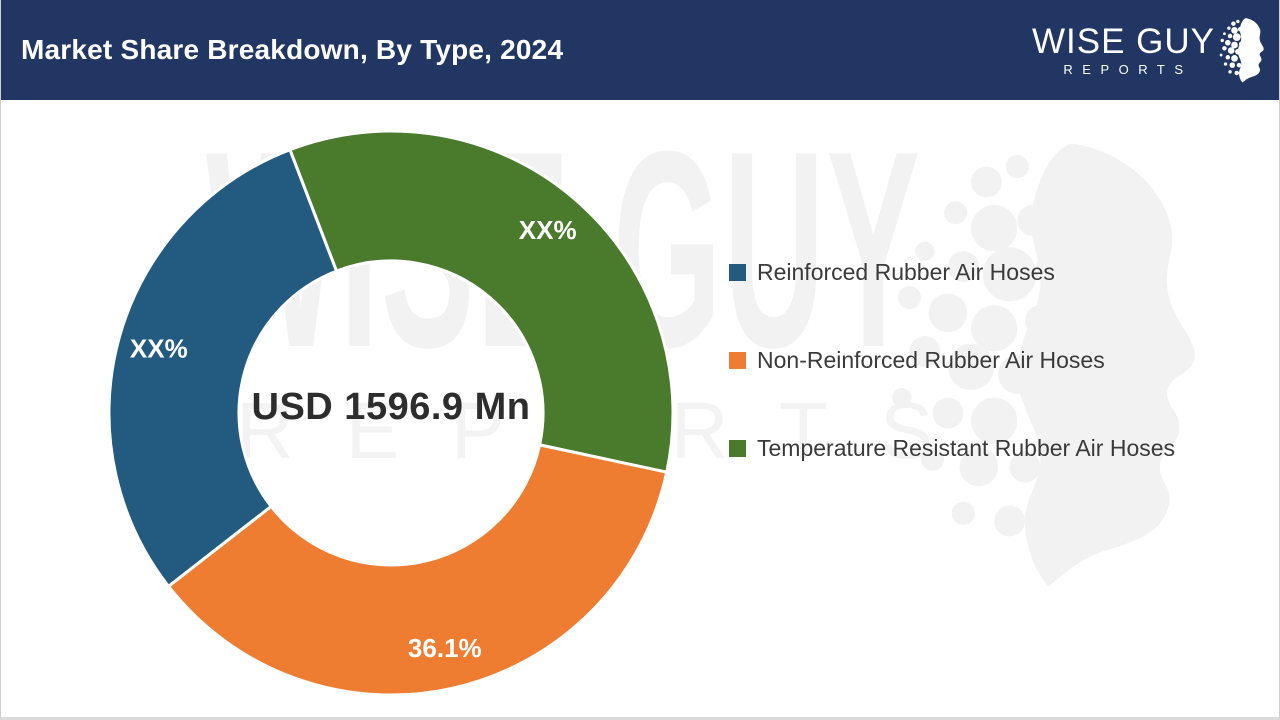 The image size is (1280, 720). Describe the element at coordinates (931, 359) in the screenshot. I see `legend-label: Non-Reinforced Rubber Air Hoses` at that location.